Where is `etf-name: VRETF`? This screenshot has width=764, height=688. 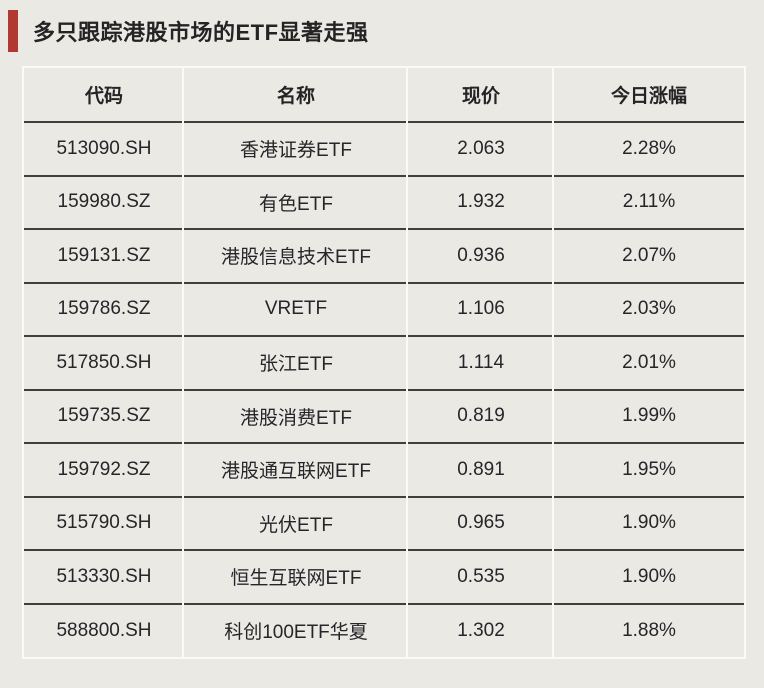
etf-name: VRETF is located at coordinates (296, 308).